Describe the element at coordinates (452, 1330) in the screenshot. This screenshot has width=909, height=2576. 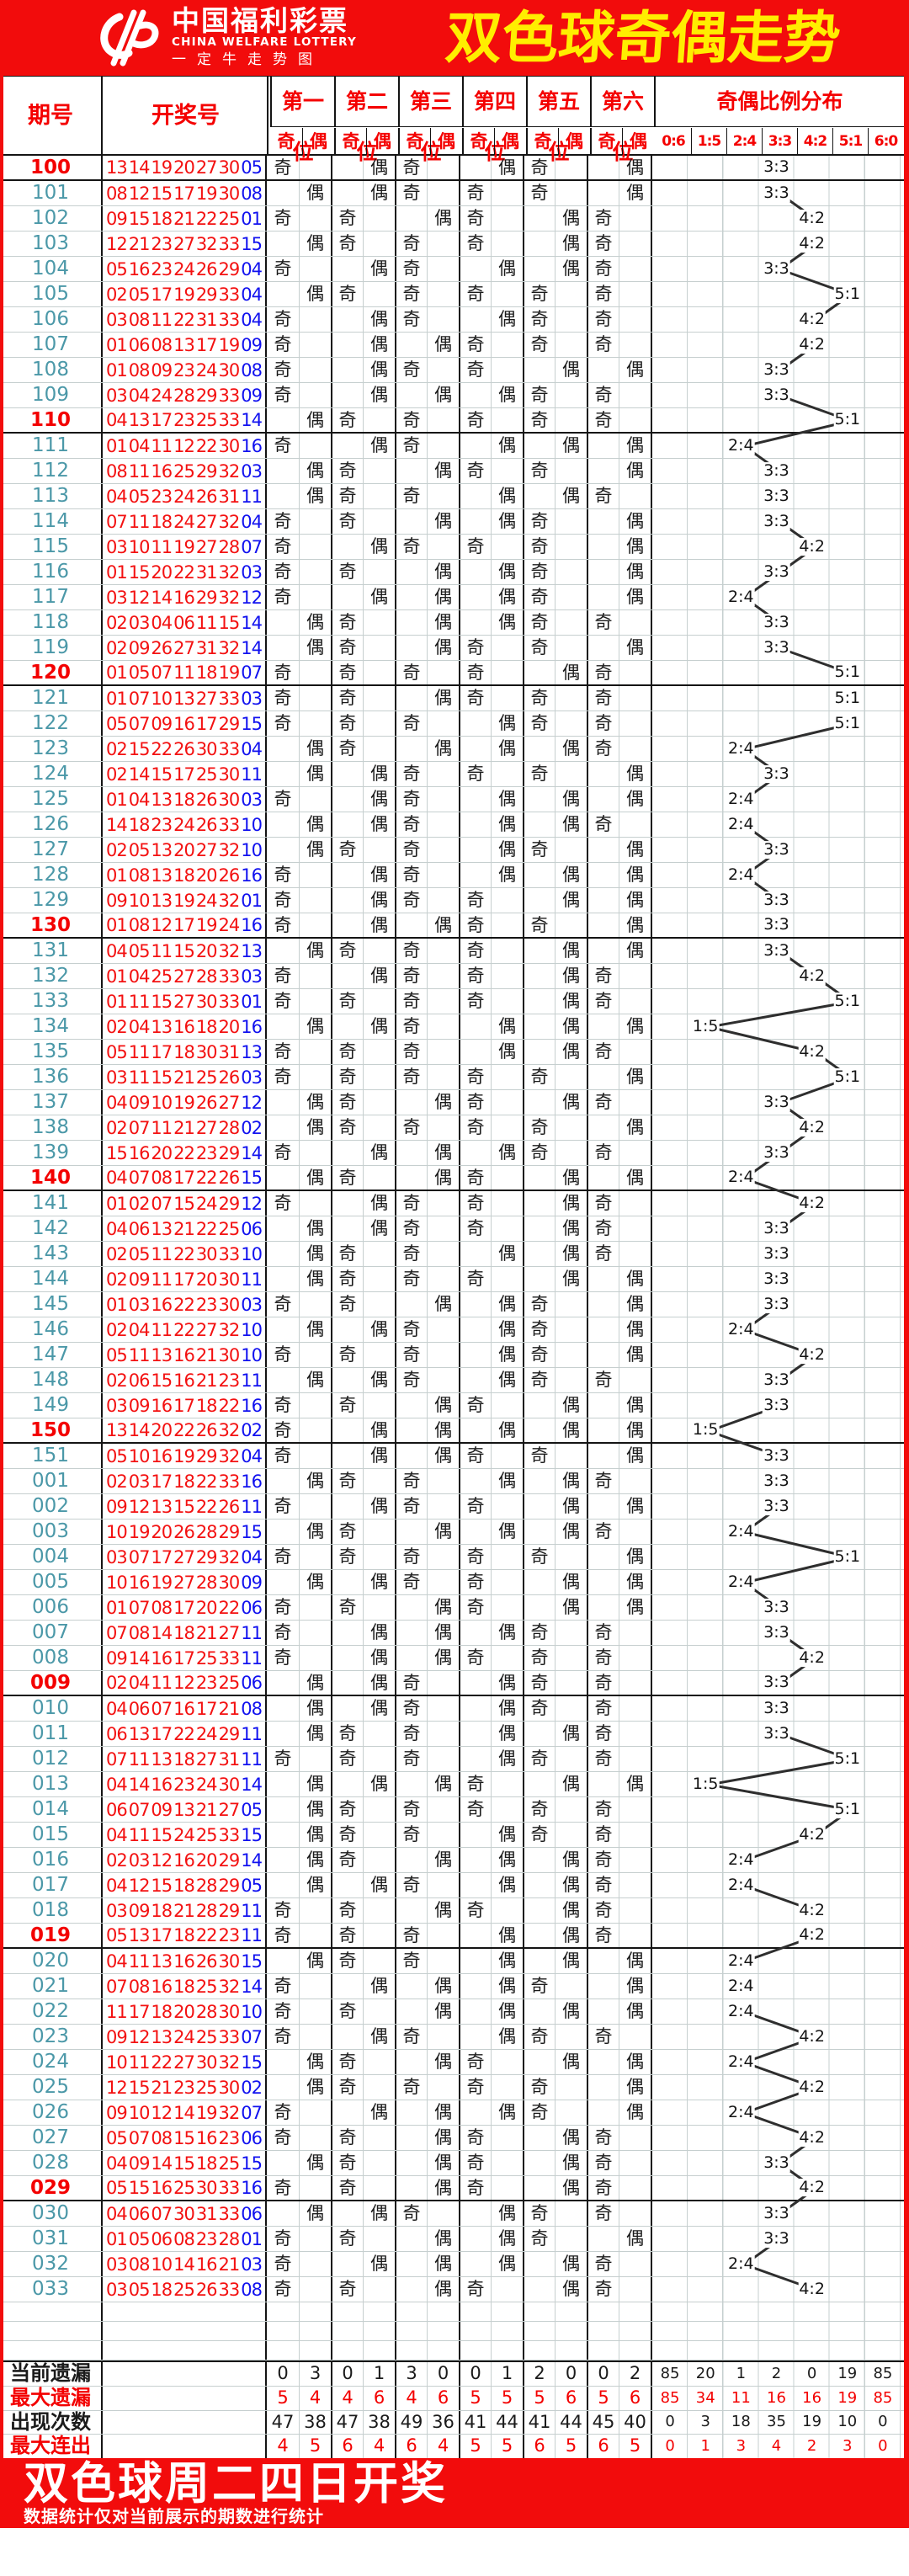
I see `draw-row: 146 02 04 11 22 27 32 10 偶偶奇偶奇偶 2:4` at that location.